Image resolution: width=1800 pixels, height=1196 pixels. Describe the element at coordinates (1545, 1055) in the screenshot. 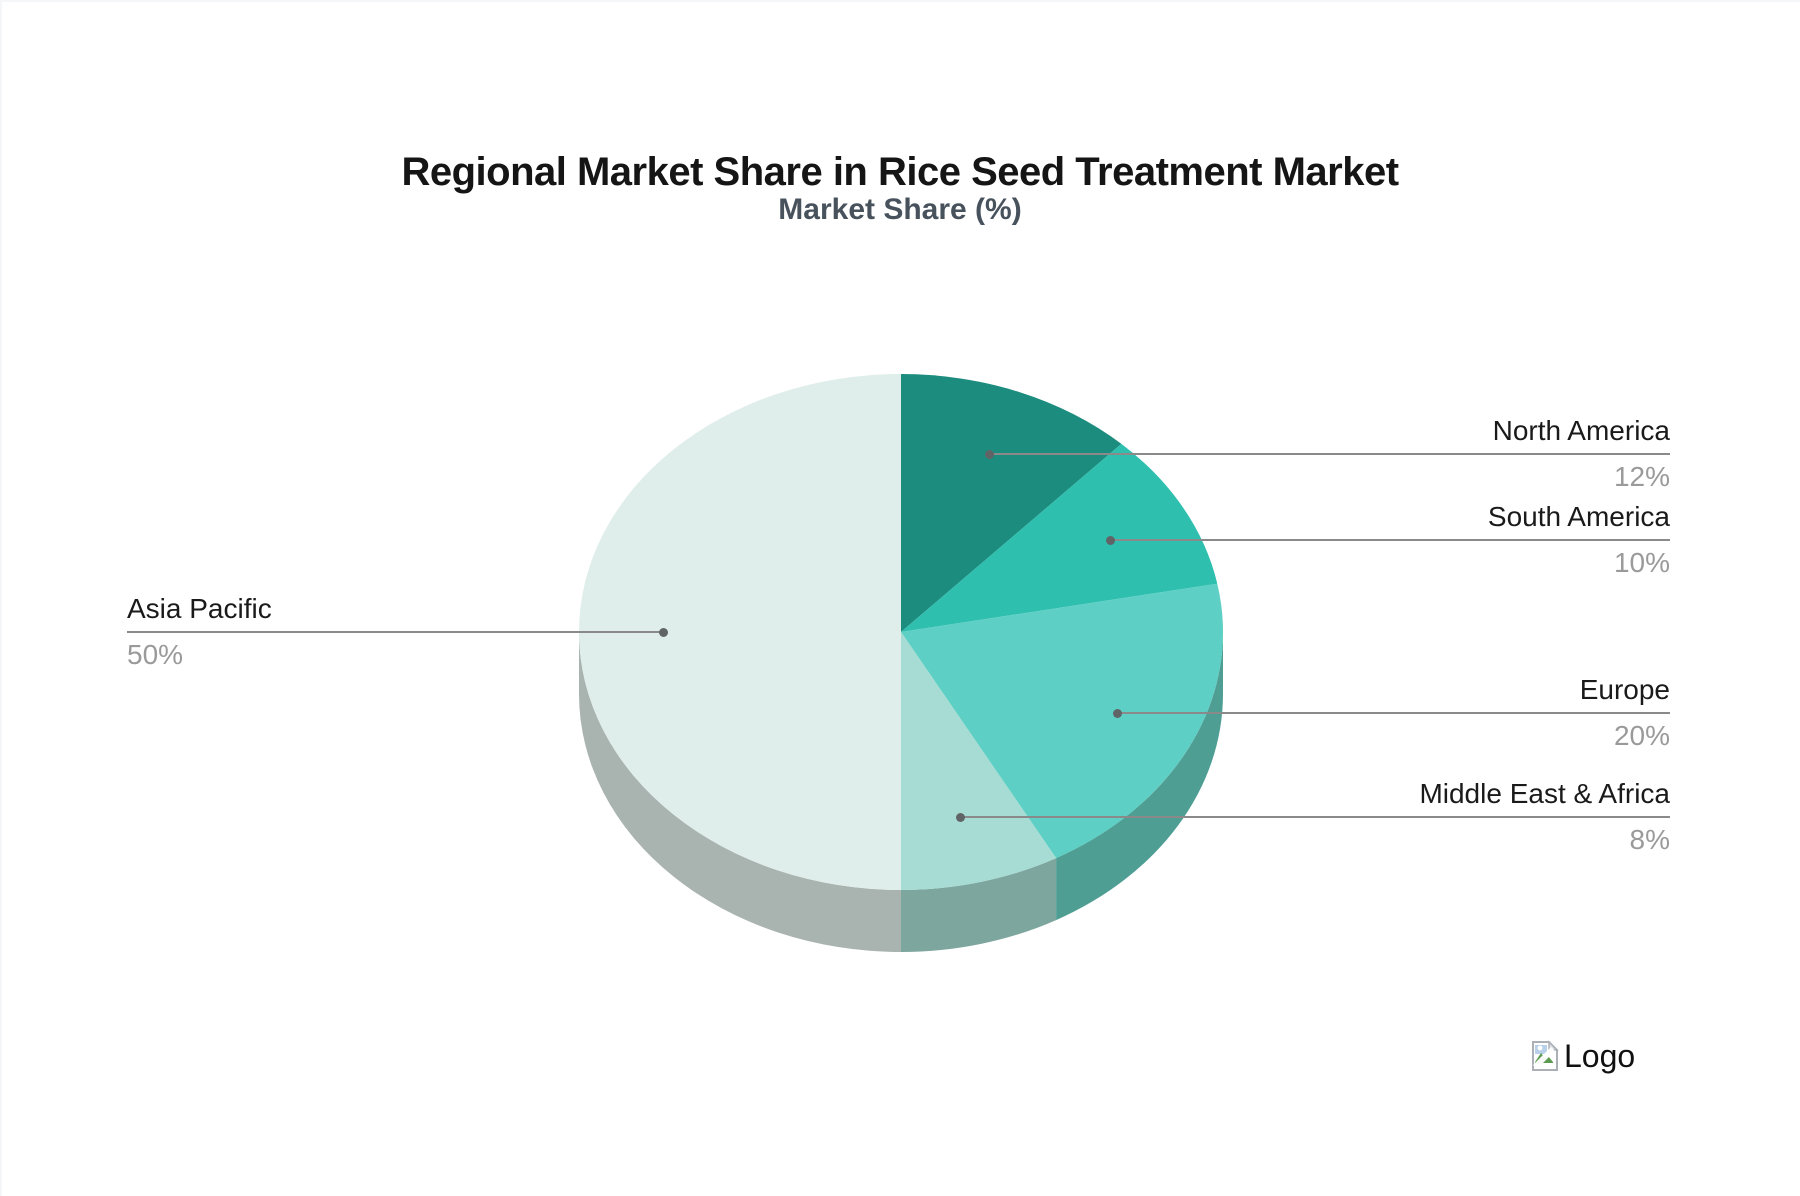

I see `broken-image-icon` at that location.